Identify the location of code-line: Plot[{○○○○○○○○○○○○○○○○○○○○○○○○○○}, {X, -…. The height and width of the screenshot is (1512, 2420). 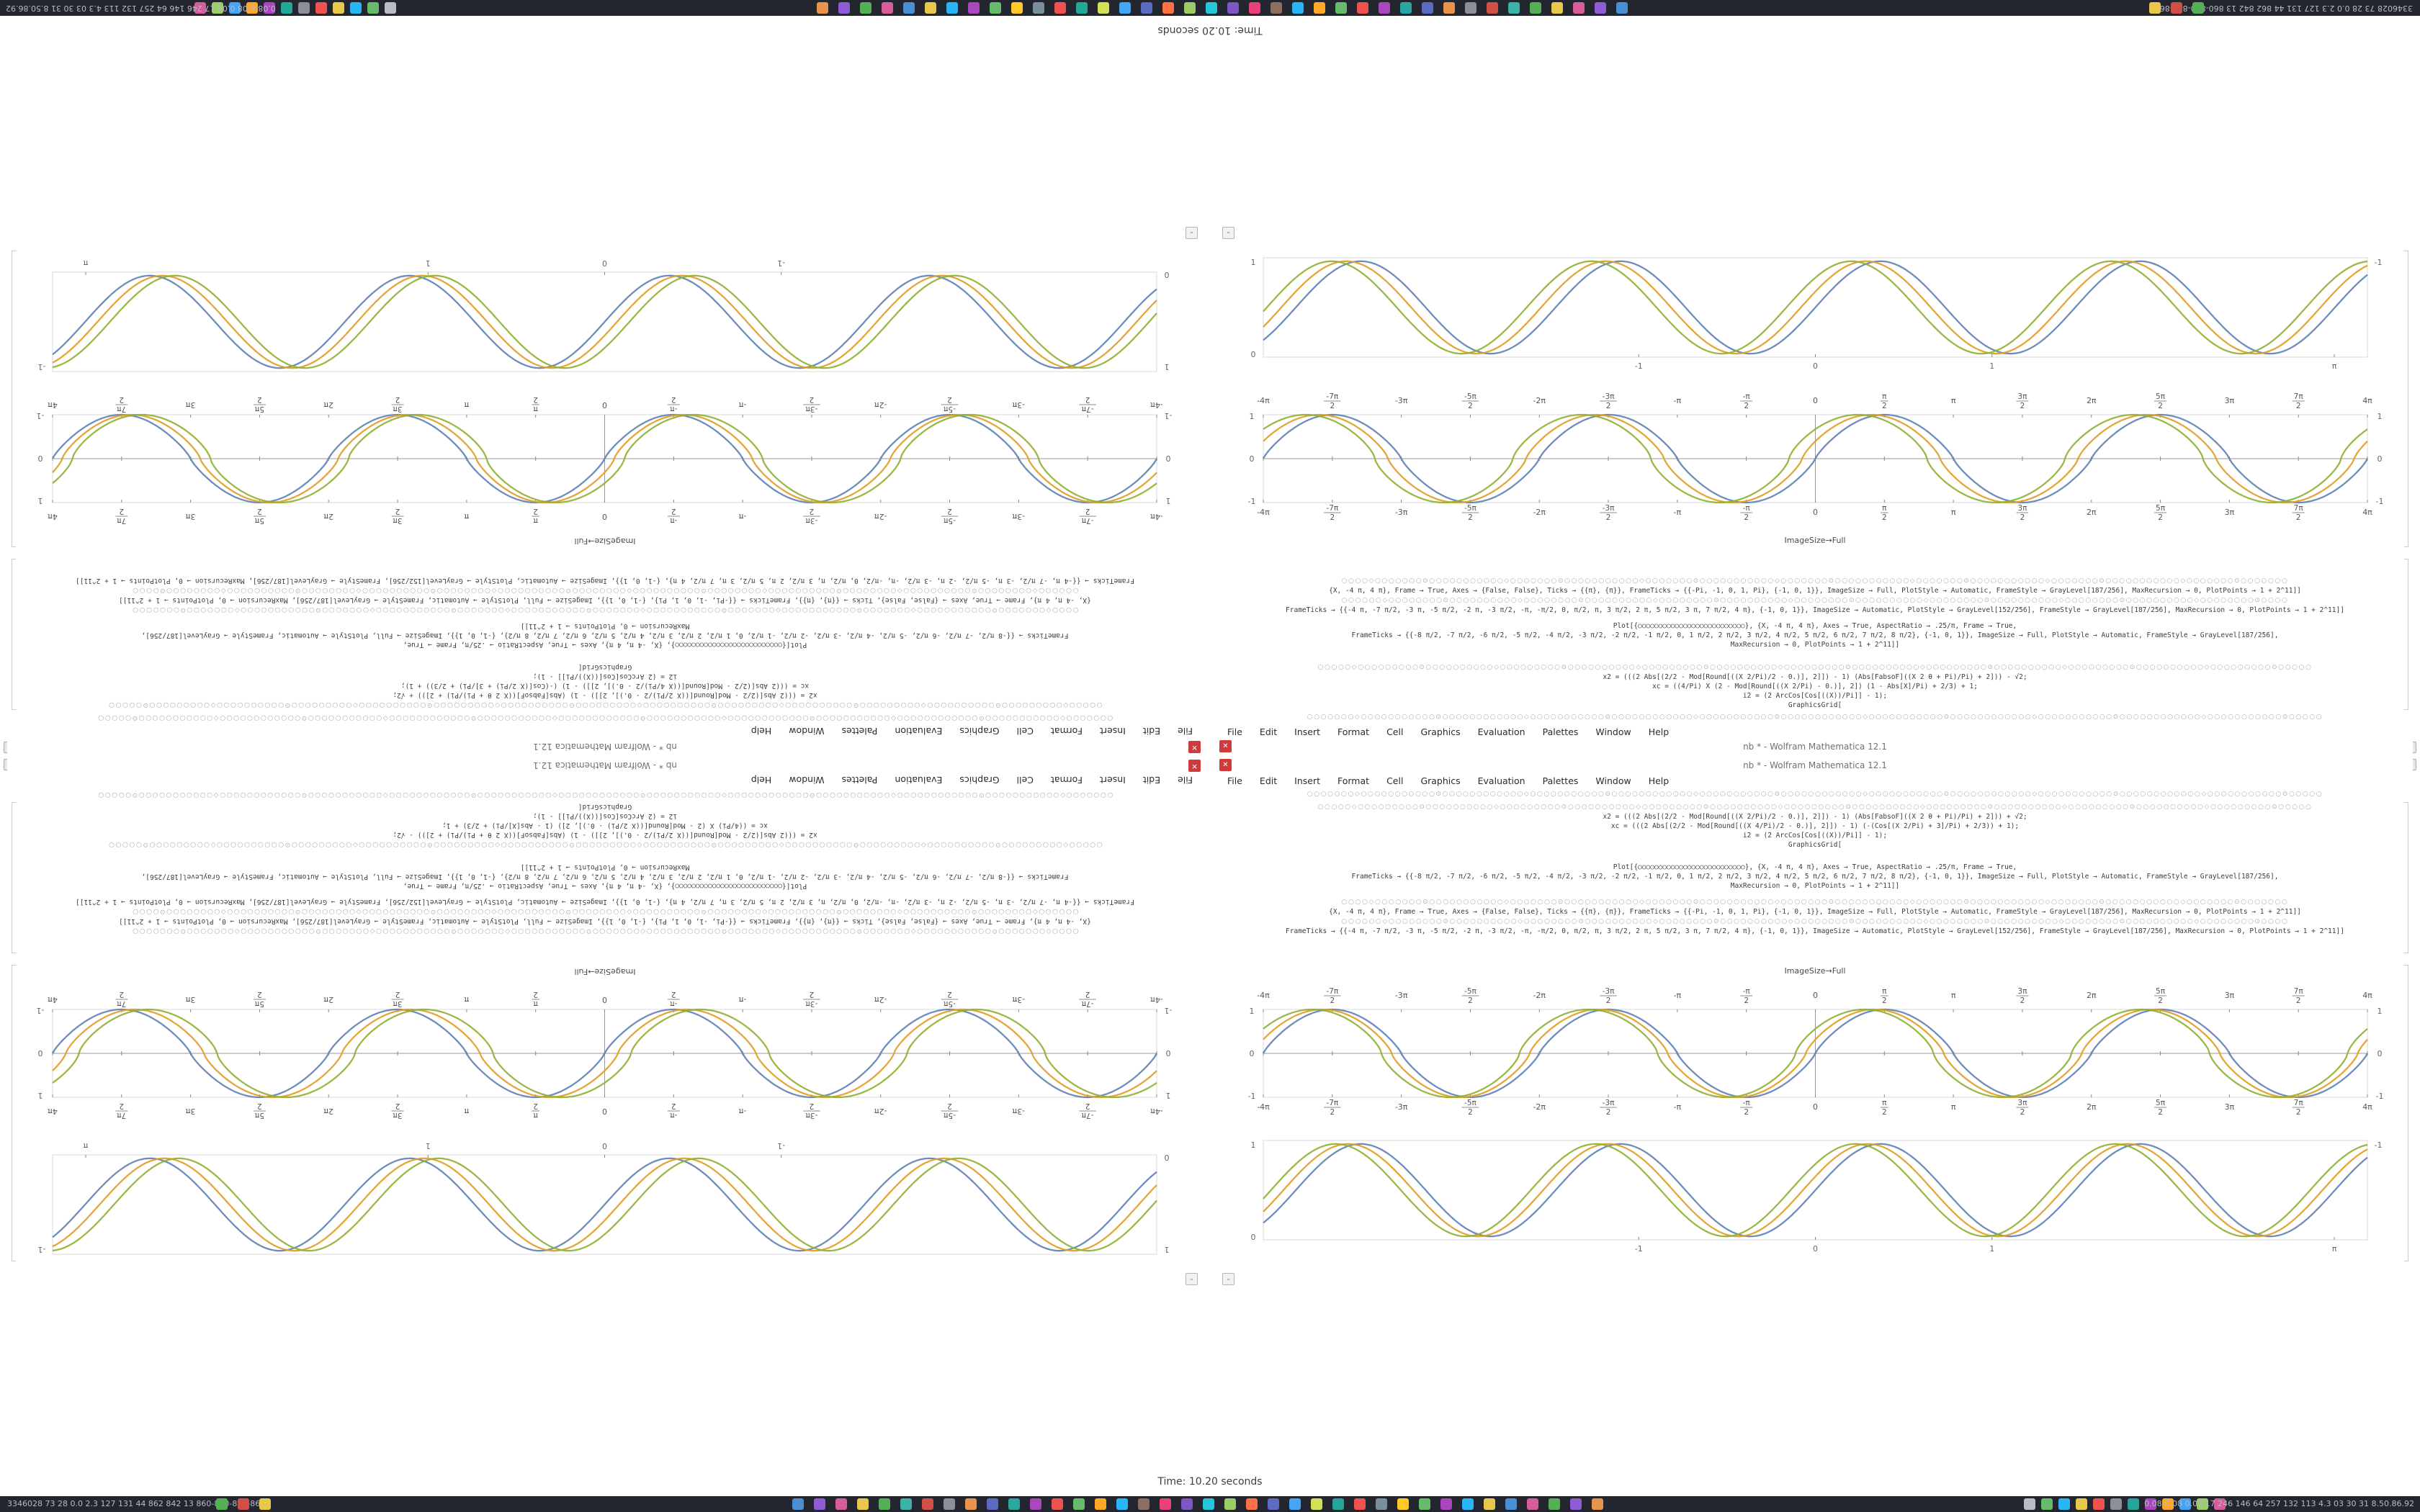
(1815, 626).